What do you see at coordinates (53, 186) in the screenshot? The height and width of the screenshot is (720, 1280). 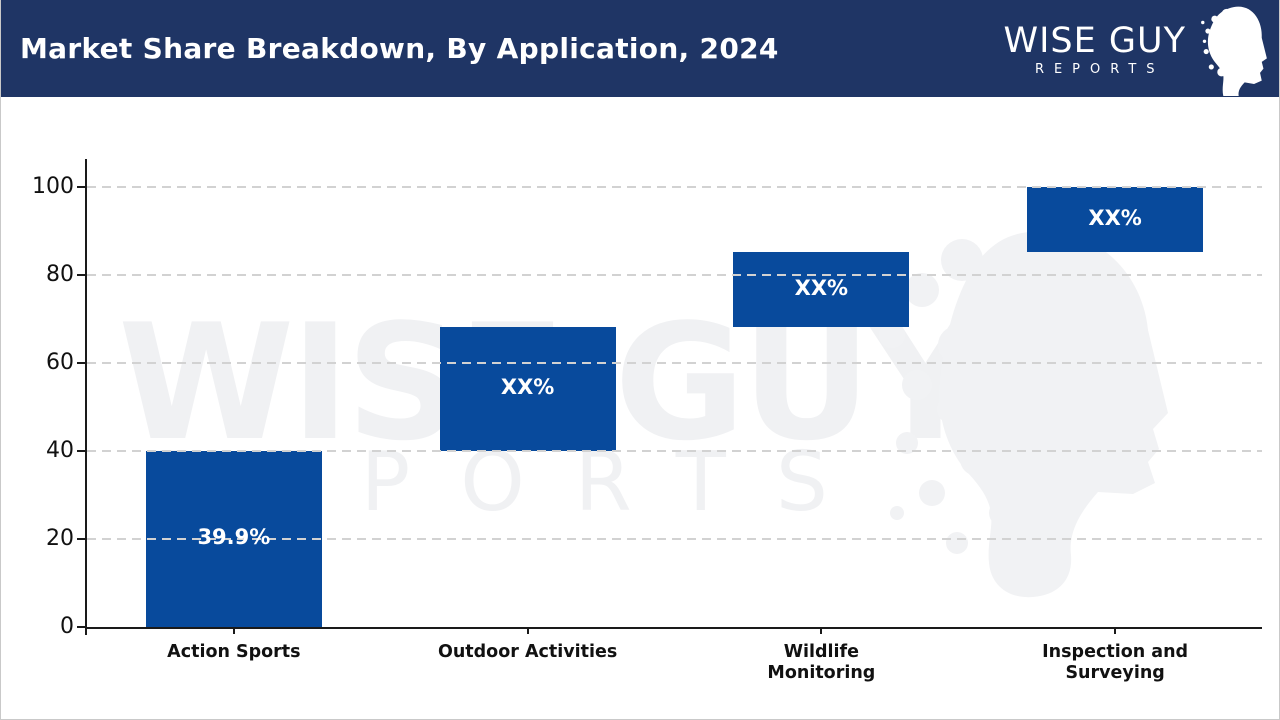 I see `y-tick-label-100: 100` at bounding box center [53, 186].